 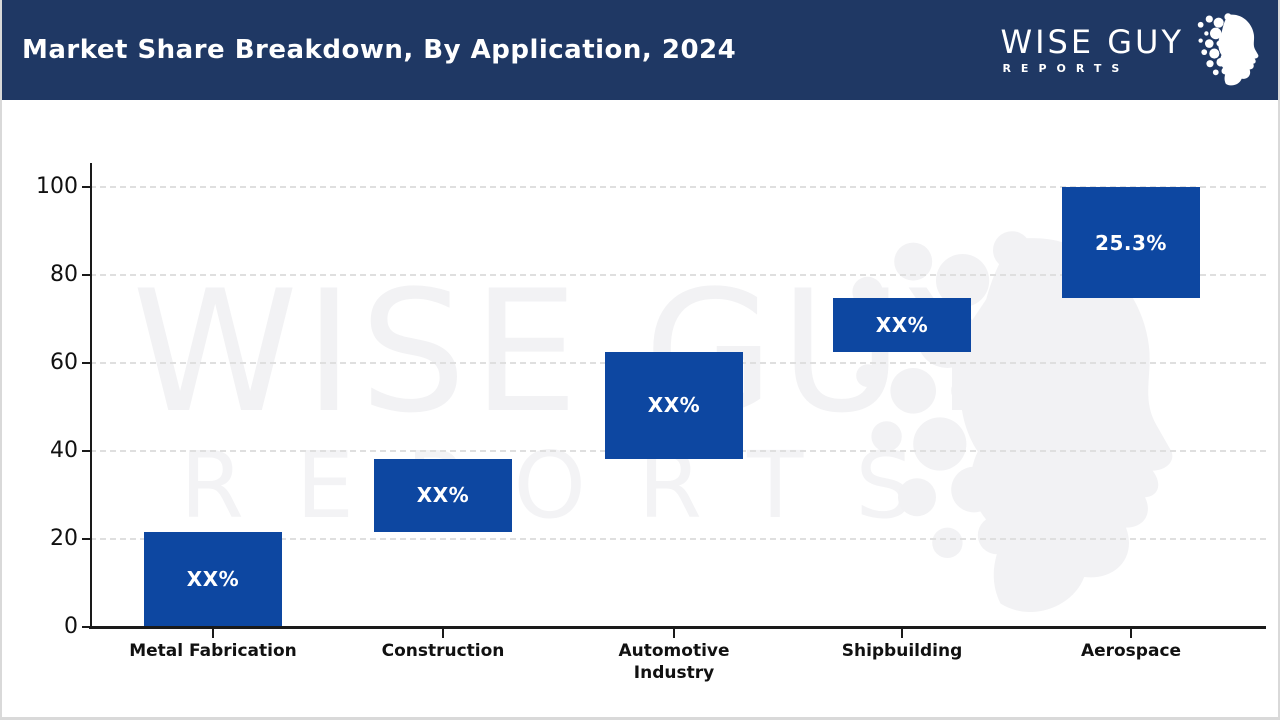 I want to click on logo-wordmark: WISE GUY REPORTS, so click(x=1092, y=50).